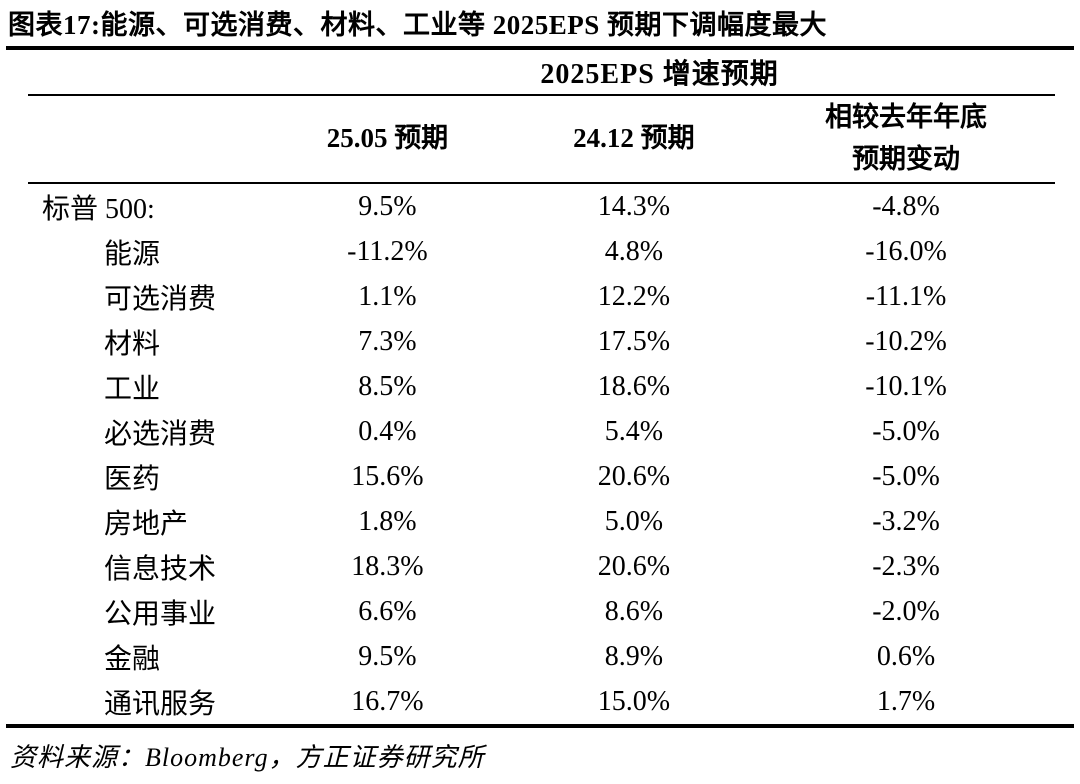 This screenshot has height=784, width=1080. Describe the element at coordinates (634, 701) in the screenshot. I see `cell-2412: 15.0%` at that location.